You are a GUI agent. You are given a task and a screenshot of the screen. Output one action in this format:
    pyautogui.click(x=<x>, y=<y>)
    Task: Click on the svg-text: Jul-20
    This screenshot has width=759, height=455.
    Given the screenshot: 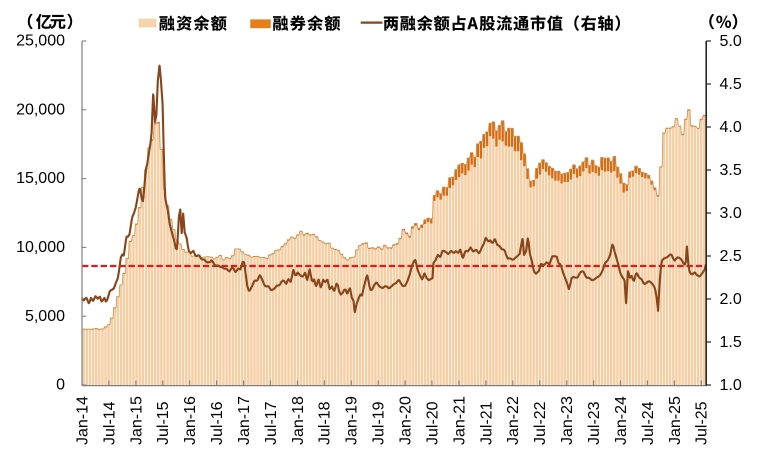 What is the action you would take?
    pyautogui.click(x=432, y=423)
    